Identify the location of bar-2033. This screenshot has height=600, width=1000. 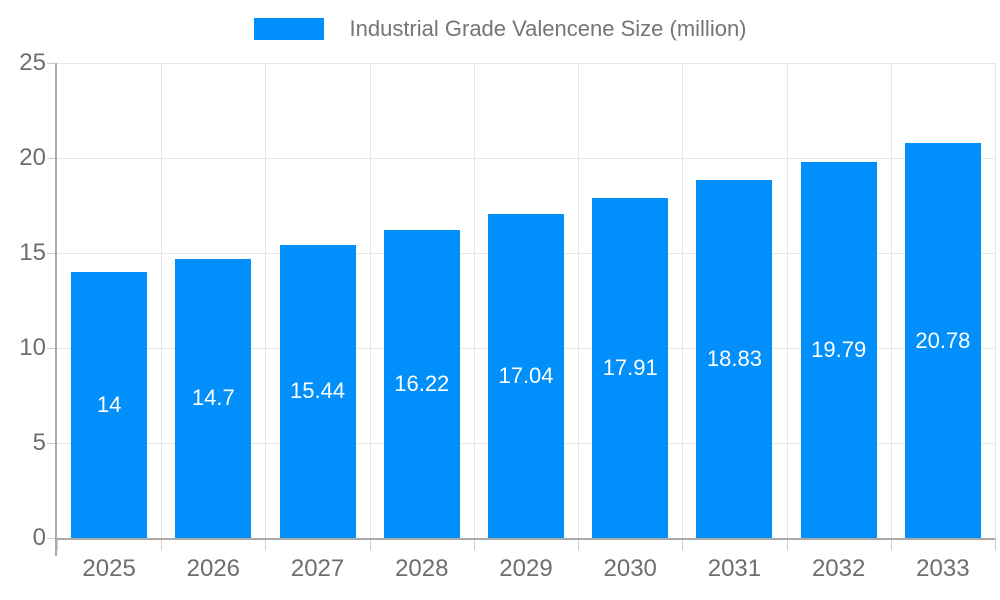
(942, 340).